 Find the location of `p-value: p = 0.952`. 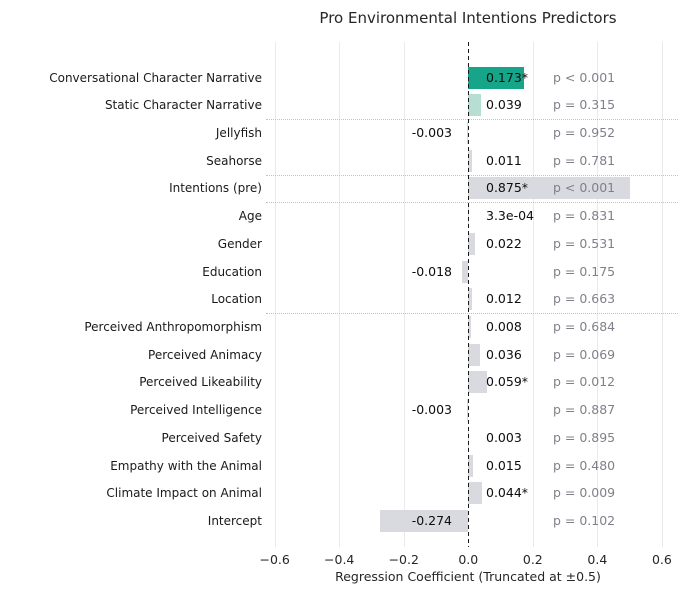

p-value: p = 0.952 is located at coordinates (584, 132).